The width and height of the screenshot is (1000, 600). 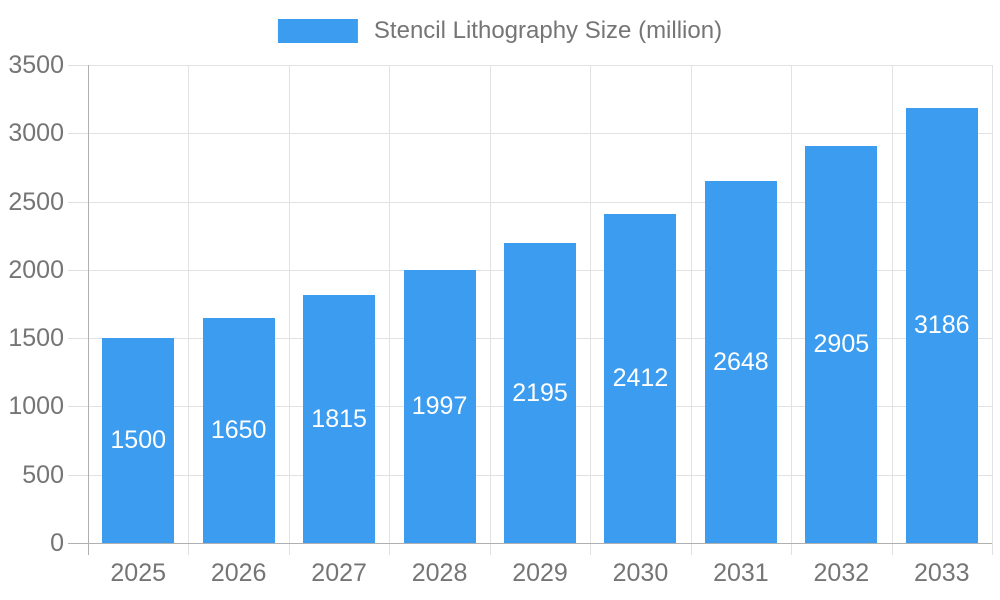 I want to click on bar-value-label: 3186, so click(x=941, y=324).